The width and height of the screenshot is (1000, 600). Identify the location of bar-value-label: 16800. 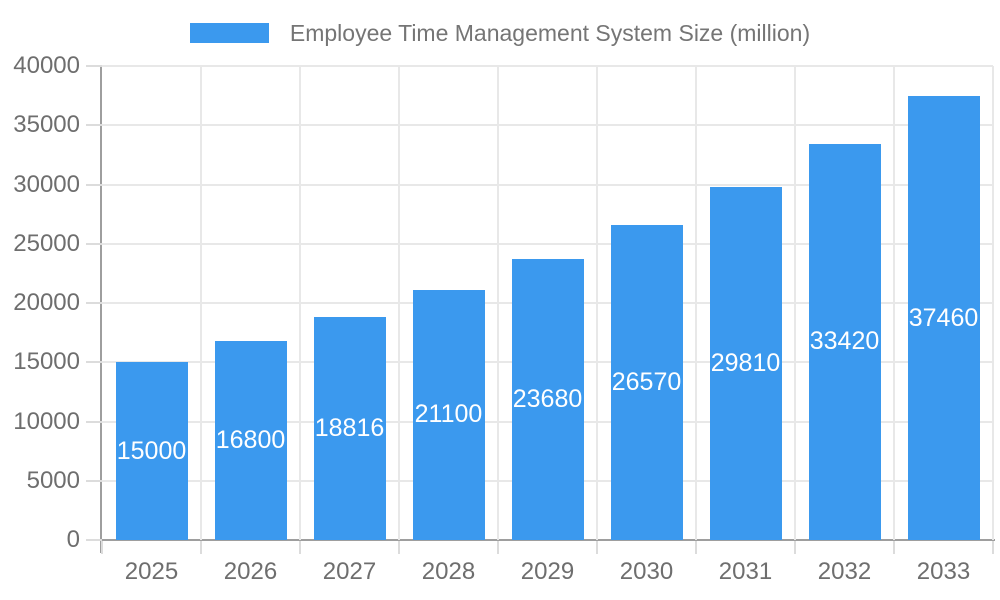
(250, 439).